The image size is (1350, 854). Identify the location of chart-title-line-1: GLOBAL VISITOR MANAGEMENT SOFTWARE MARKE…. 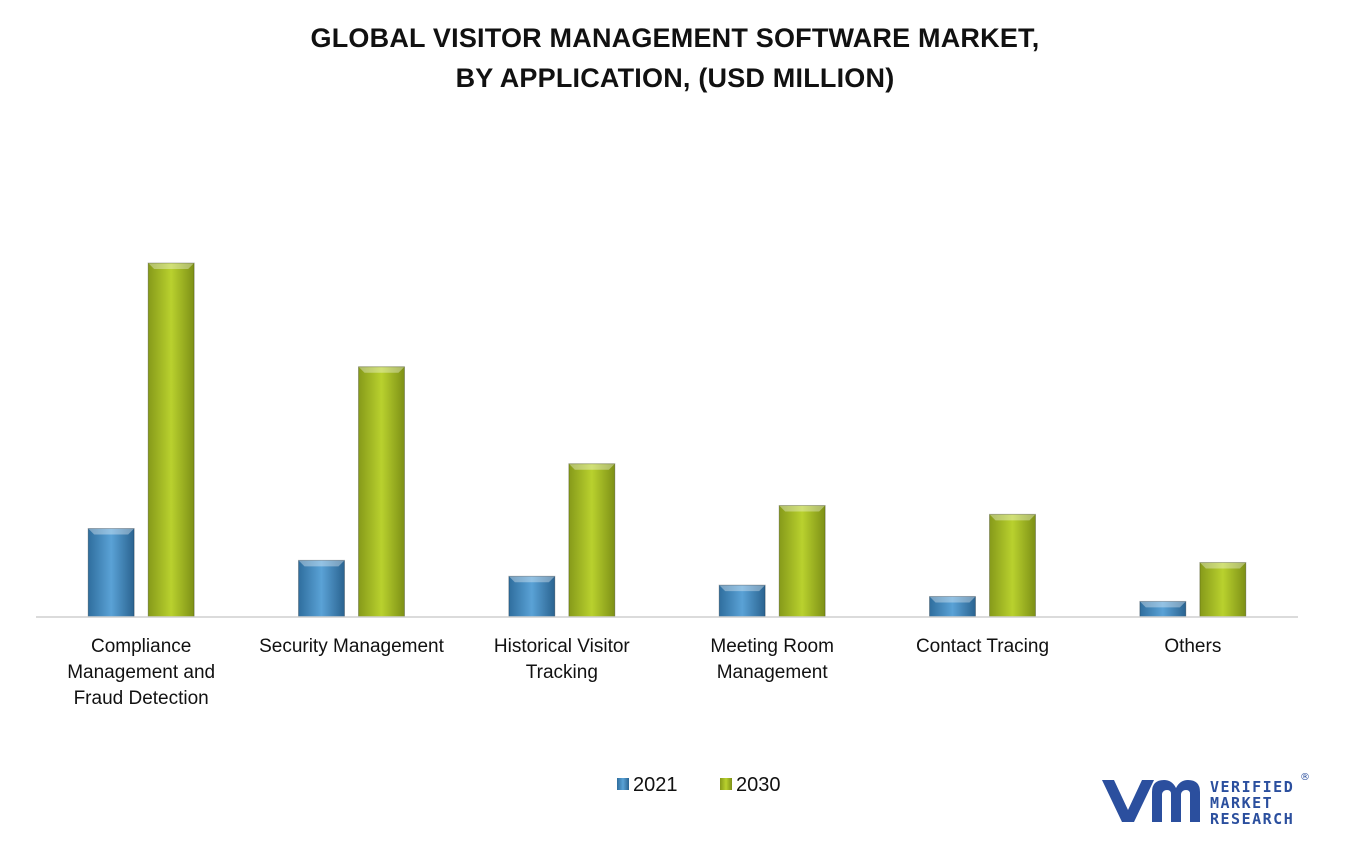
(675, 38).